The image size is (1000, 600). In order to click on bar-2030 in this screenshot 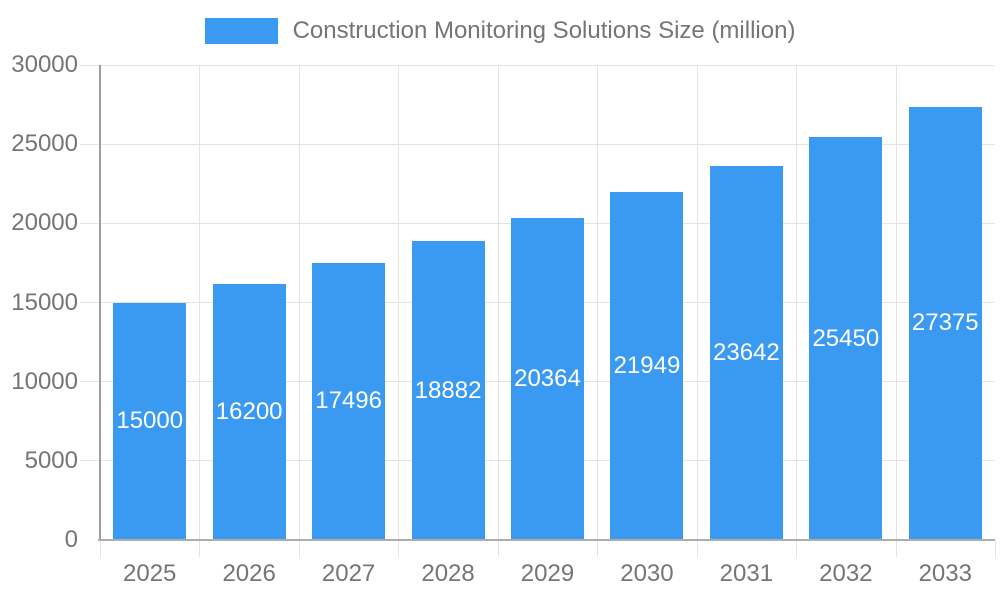, I will do `click(647, 366)`.